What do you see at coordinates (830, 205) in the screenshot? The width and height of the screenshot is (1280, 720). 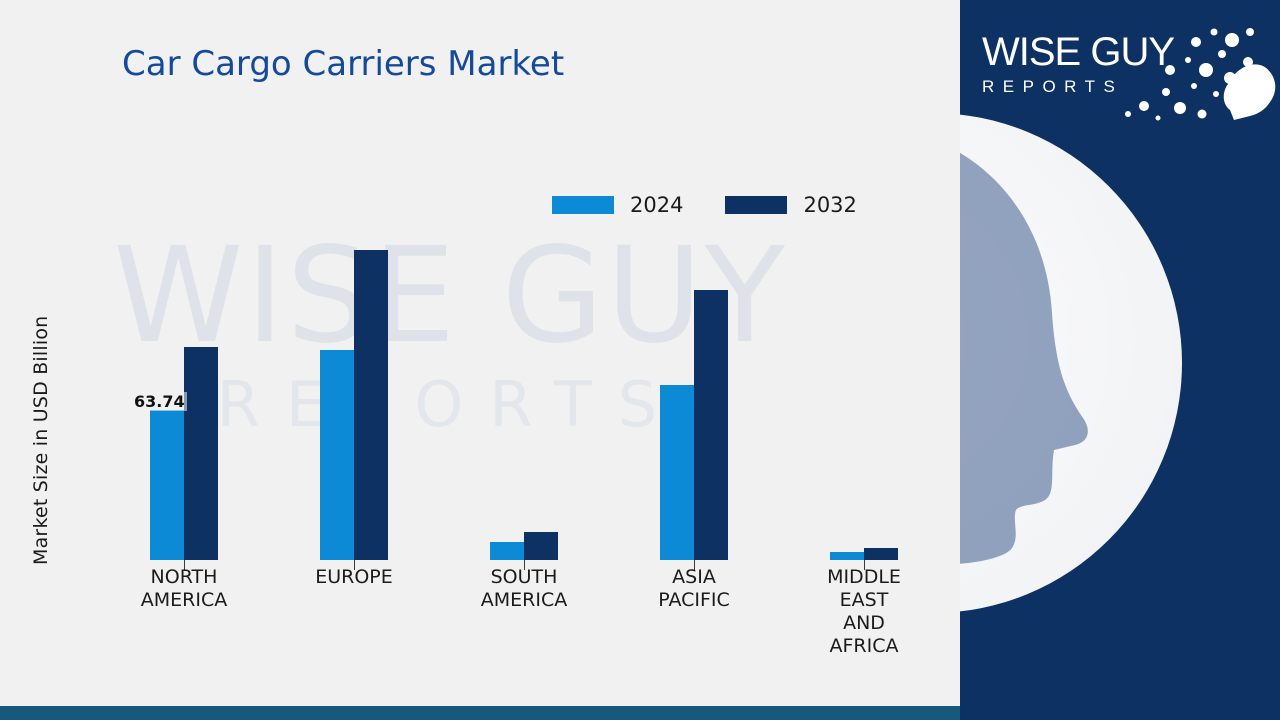 I see `legend-label: 2032` at bounding box center [830, 205].